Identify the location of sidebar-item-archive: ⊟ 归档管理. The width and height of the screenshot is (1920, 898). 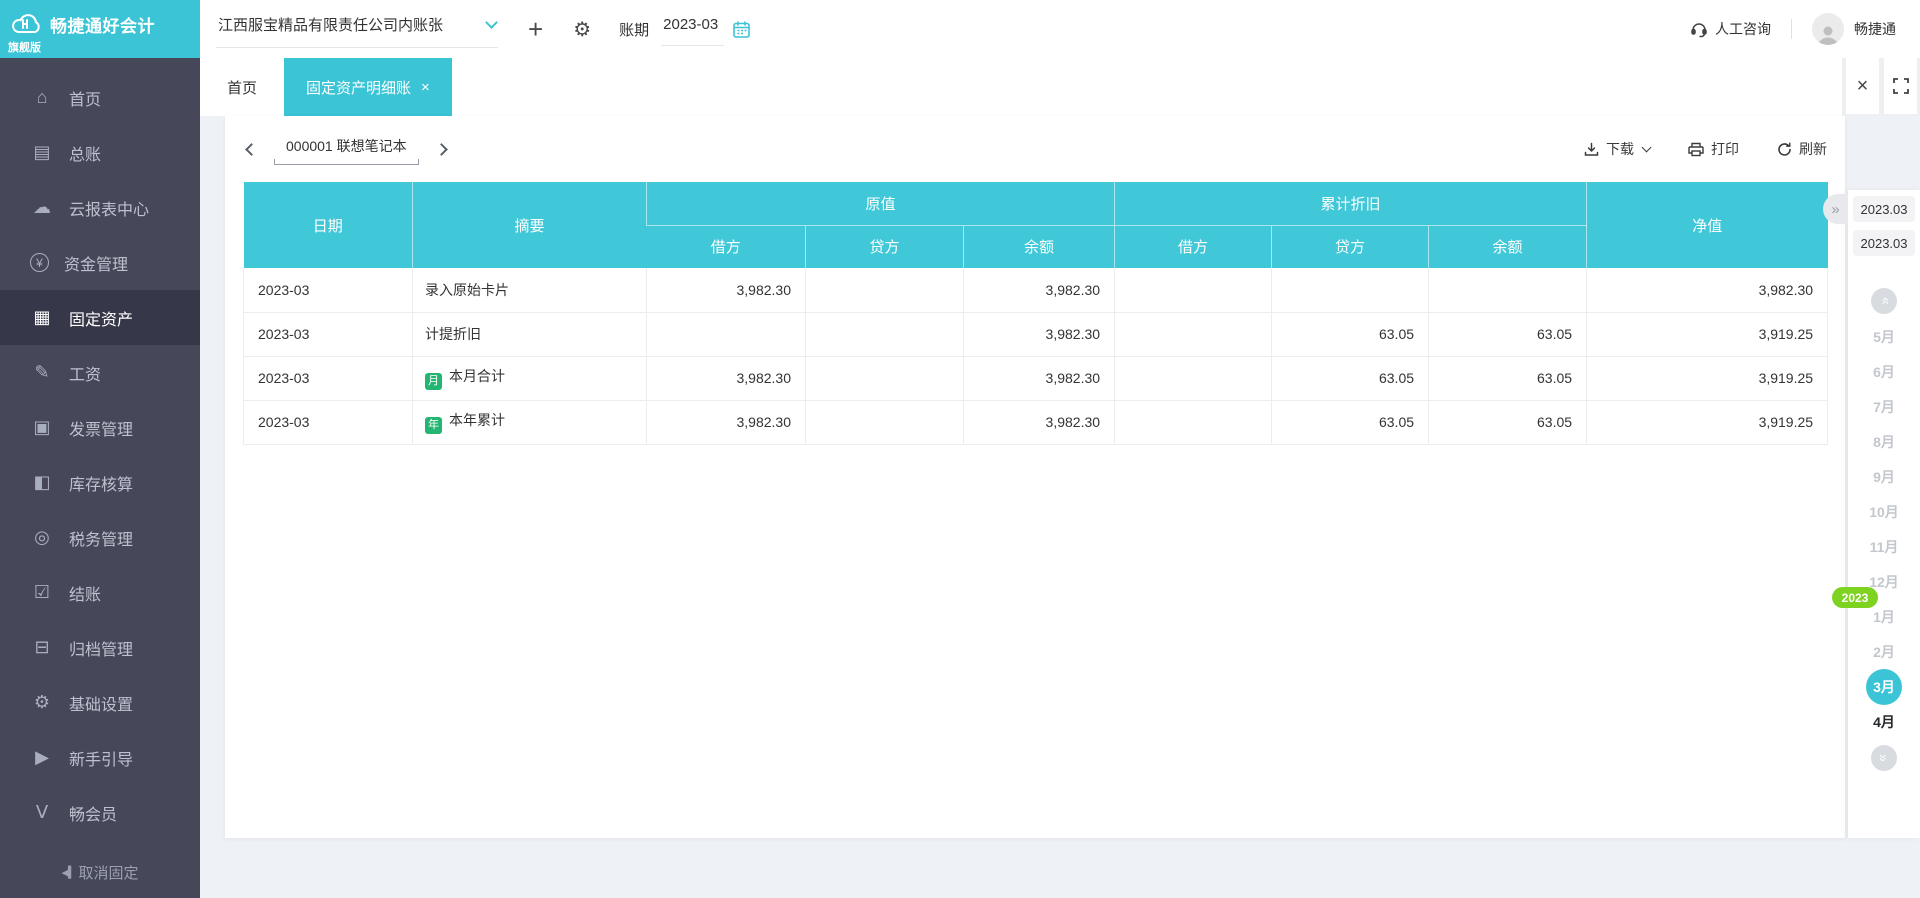
(100, 647).